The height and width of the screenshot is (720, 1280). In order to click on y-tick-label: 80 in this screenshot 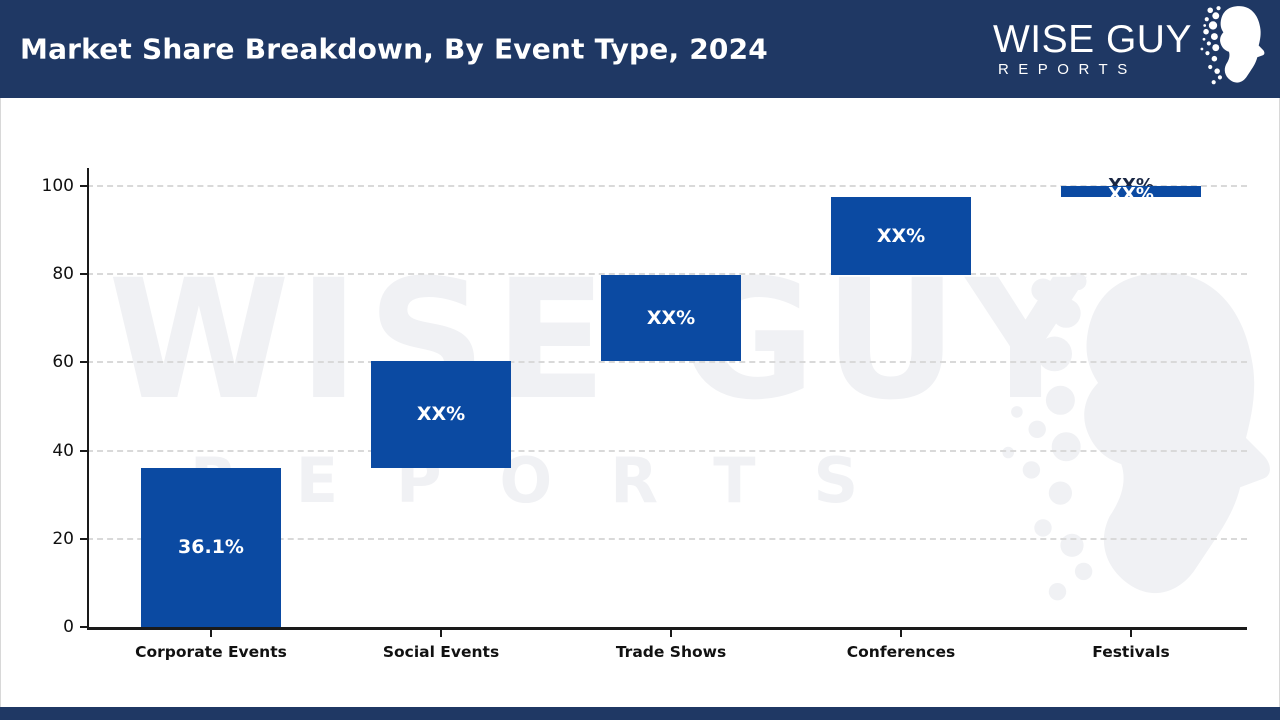, I will do `click(63, 274)`.